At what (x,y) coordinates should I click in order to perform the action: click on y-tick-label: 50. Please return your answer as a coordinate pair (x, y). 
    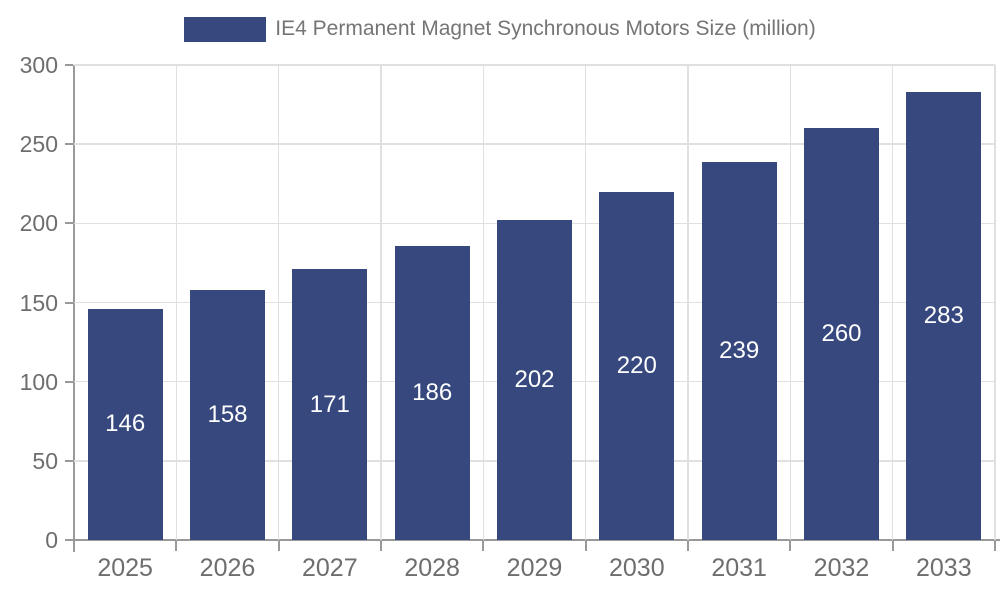
    Looking at the image, I should click on (45, 460).